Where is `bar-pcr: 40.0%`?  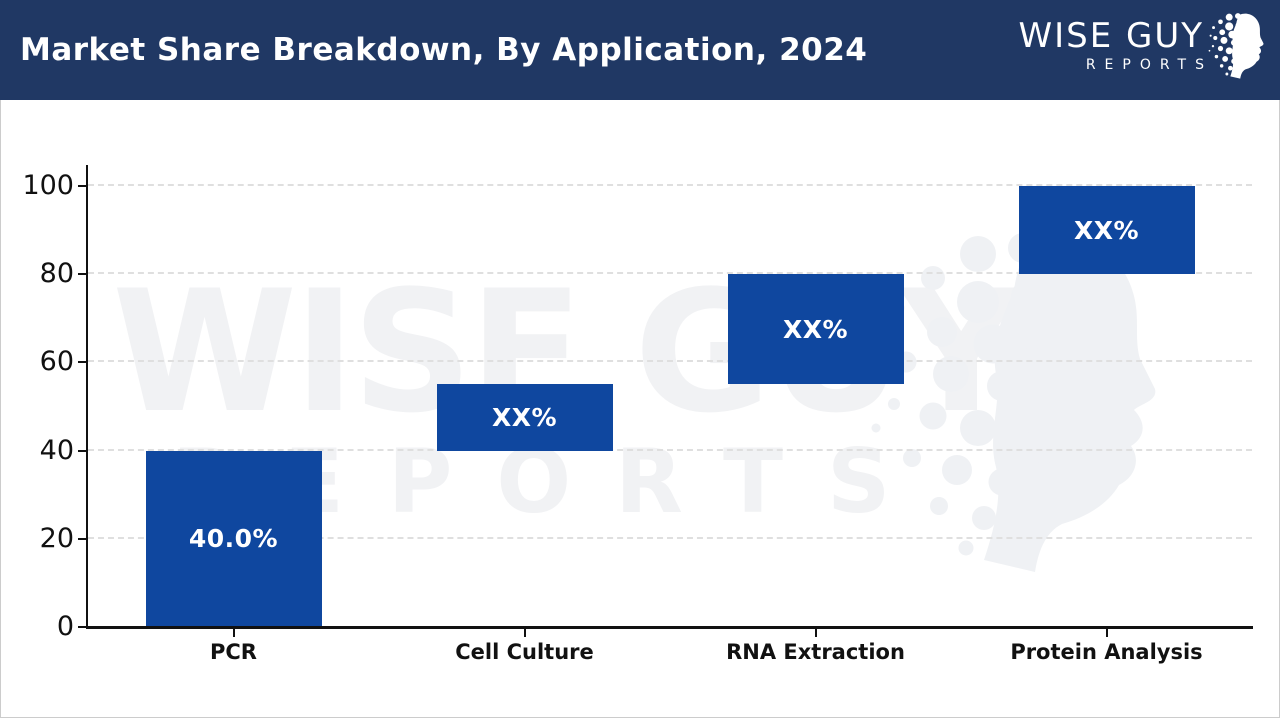 bar-pcr: 40.0% is located at coordinates (233, 538).